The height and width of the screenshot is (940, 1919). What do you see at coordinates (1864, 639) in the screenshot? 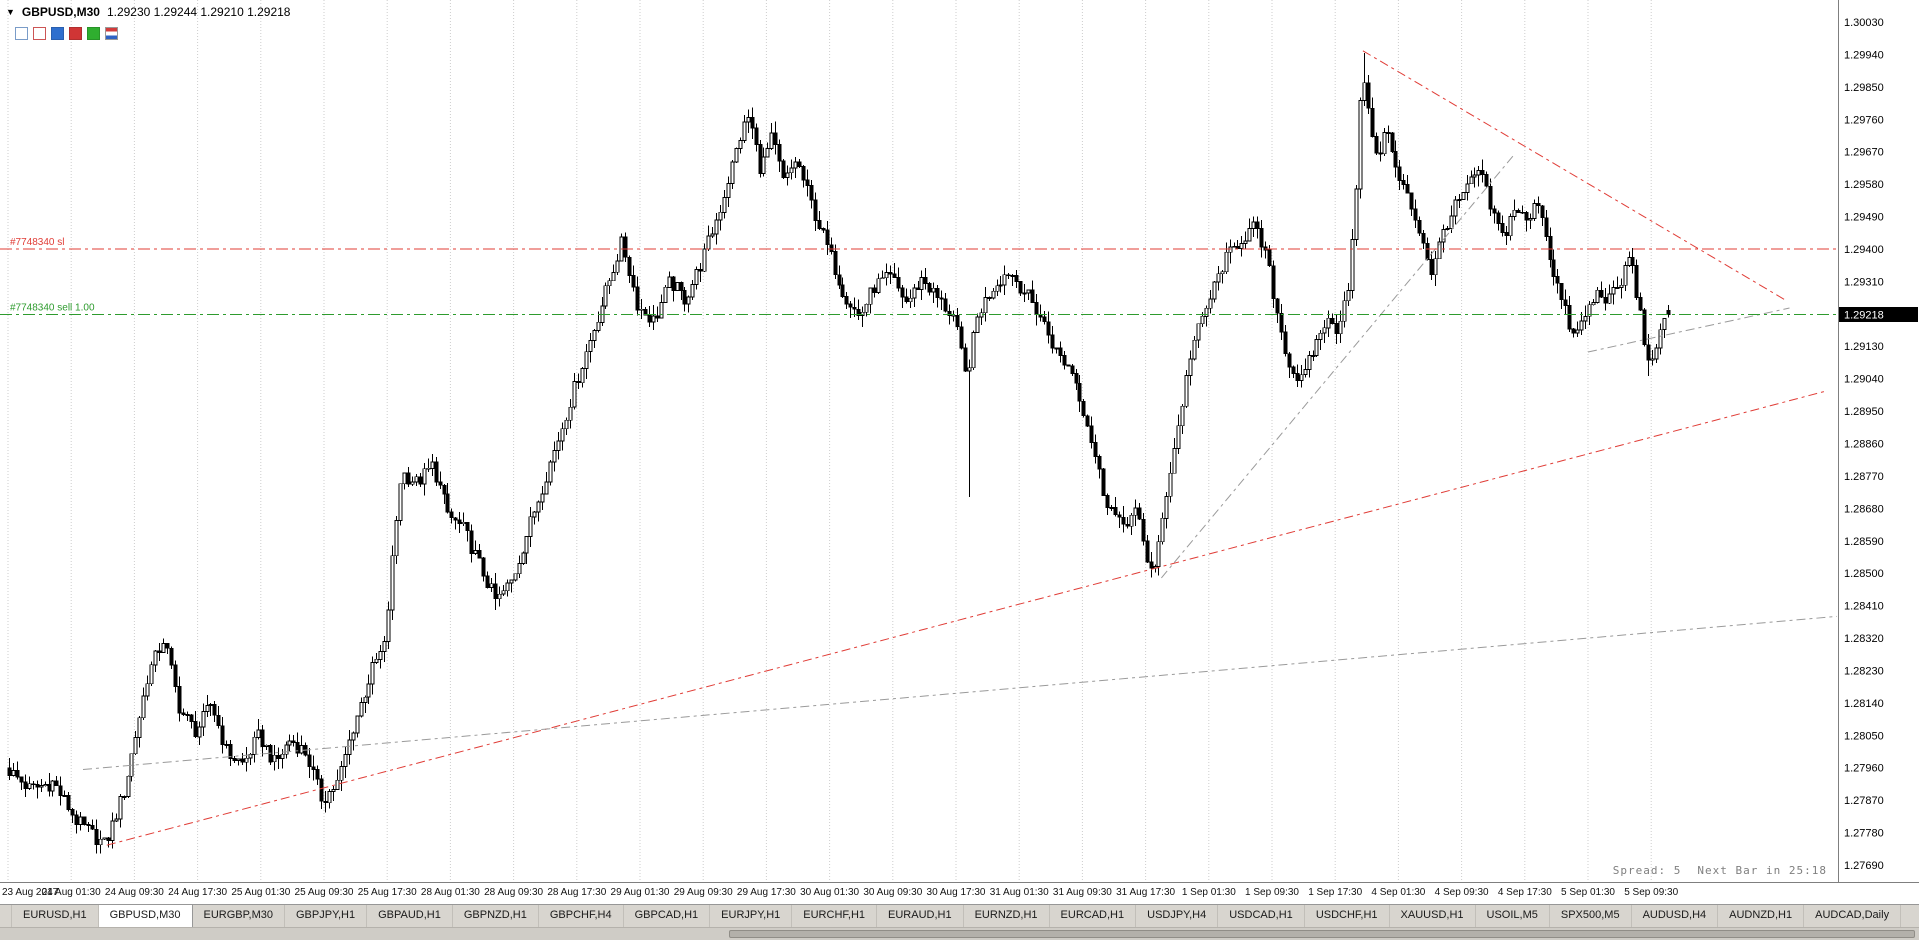
I see `price-label: 1.28320` at bounding box center [1864, 639].